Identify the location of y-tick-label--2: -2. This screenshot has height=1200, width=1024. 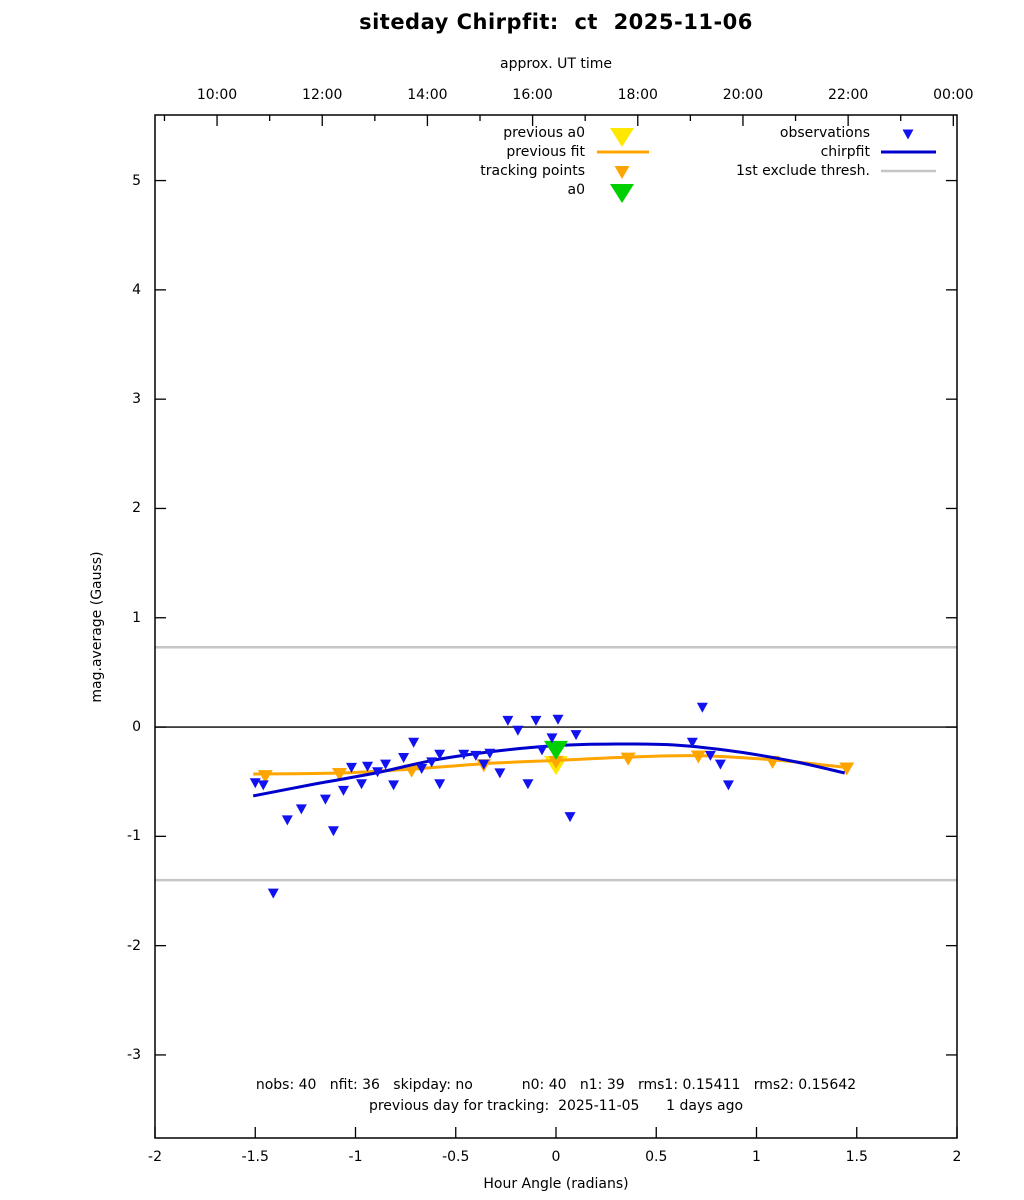
(134, 945).